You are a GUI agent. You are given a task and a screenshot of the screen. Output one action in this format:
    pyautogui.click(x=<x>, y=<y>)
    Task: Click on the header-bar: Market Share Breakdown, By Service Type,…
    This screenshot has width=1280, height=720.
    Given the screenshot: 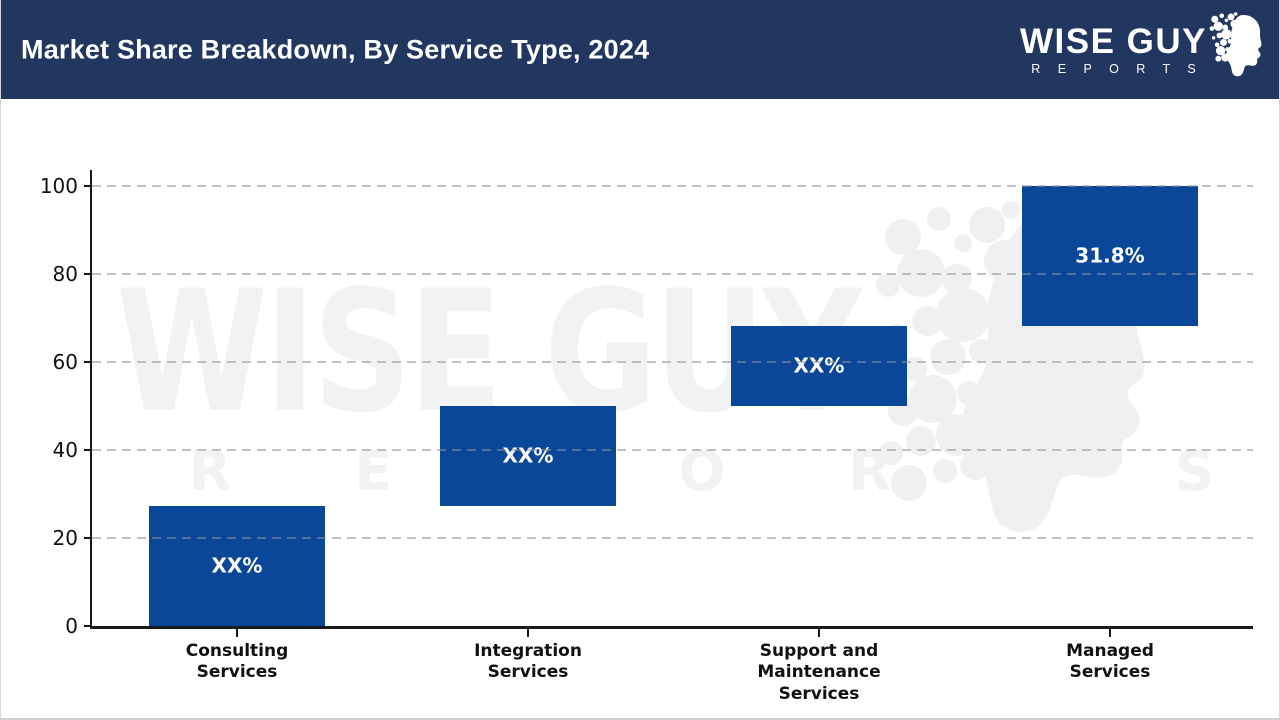 What is the action you would take?
    pyautogui.click(x=640, y=49)
    